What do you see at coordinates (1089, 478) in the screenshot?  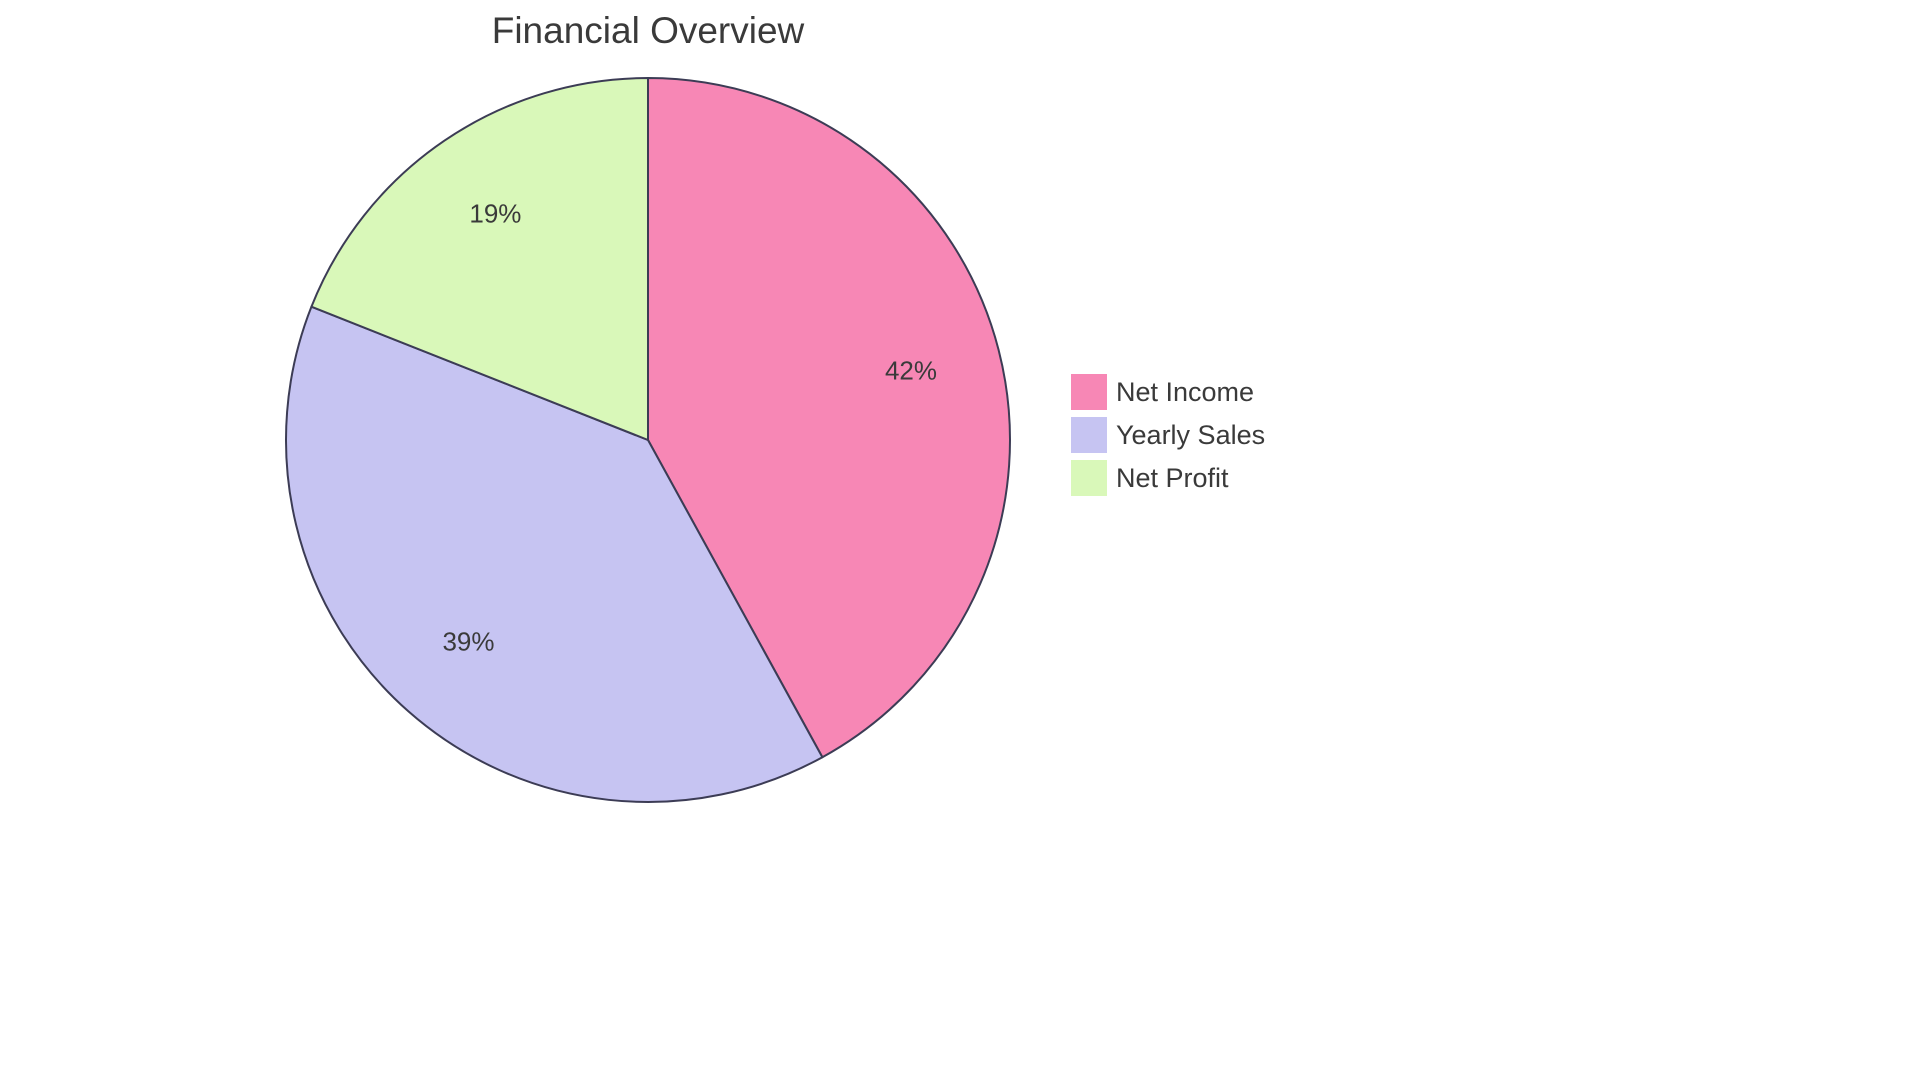 I see `legend-swatch-net-profit` at bounding box center [1089, 478].